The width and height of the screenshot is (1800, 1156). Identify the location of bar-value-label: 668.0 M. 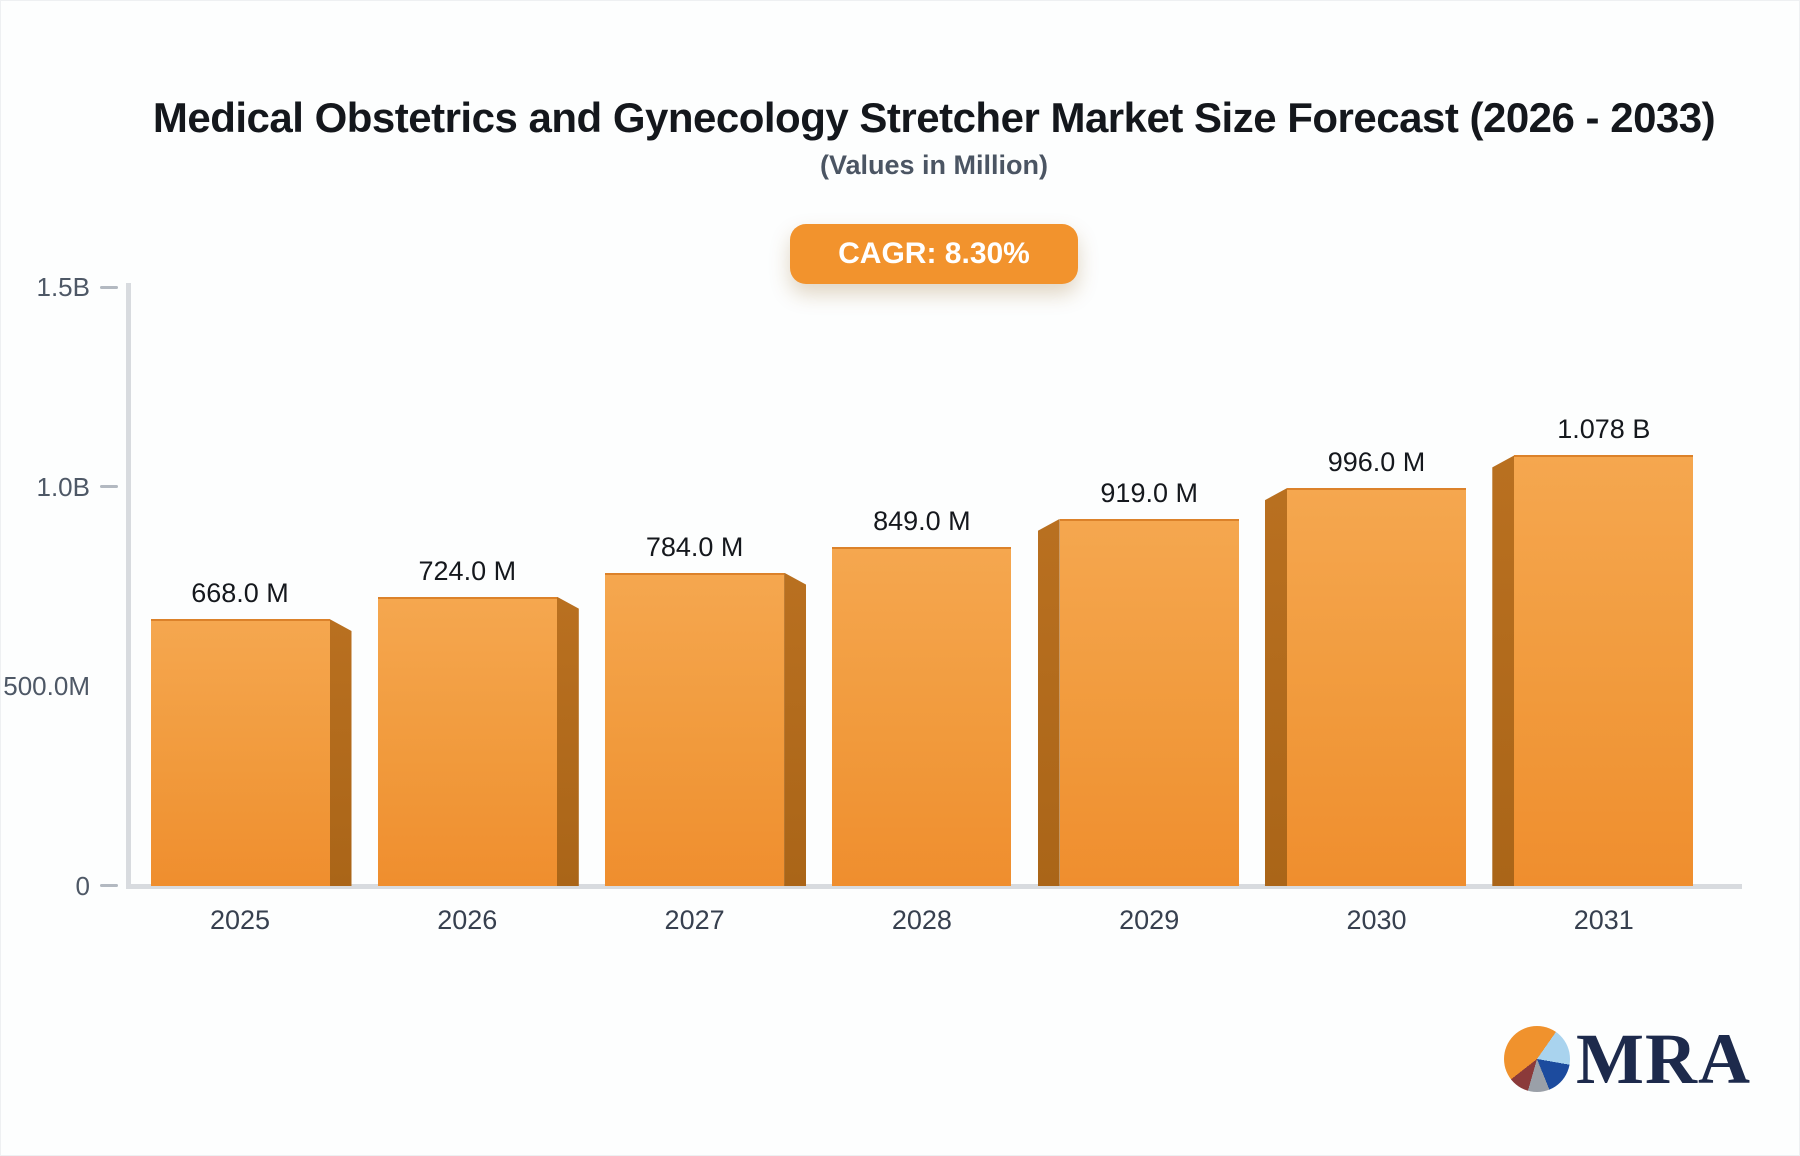
(240, 592).